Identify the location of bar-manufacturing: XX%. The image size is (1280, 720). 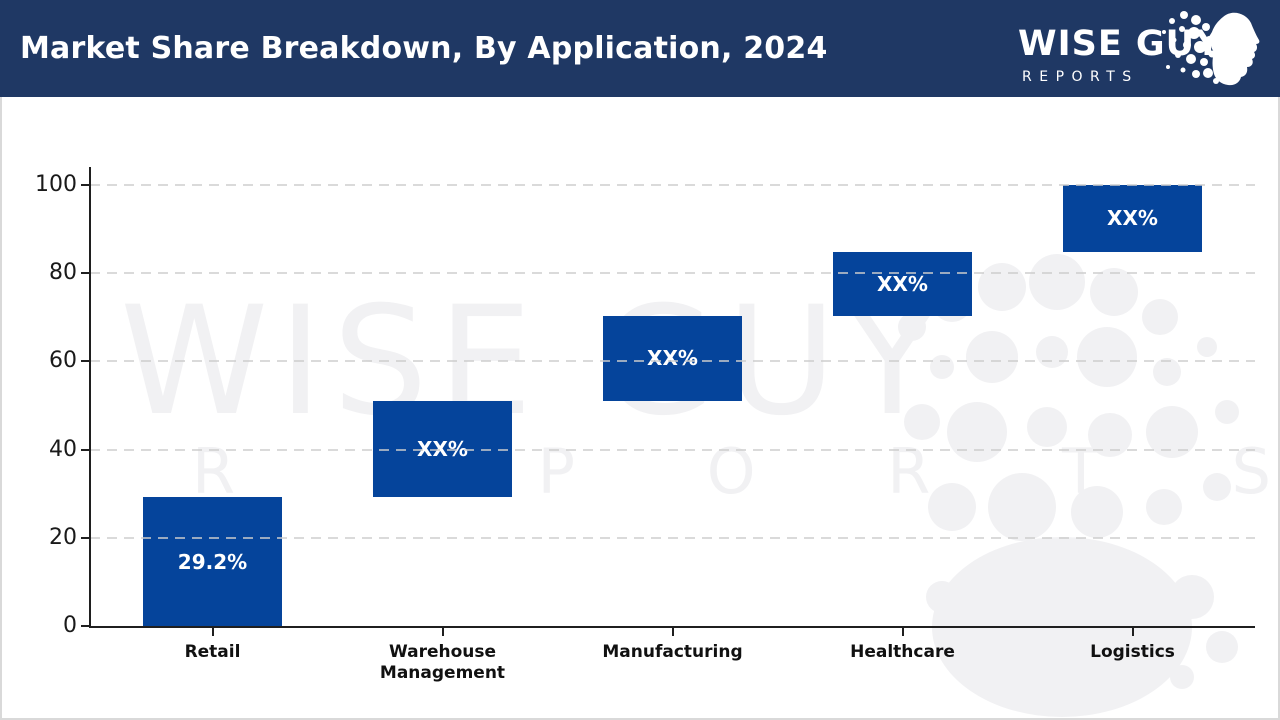
(672, 358).